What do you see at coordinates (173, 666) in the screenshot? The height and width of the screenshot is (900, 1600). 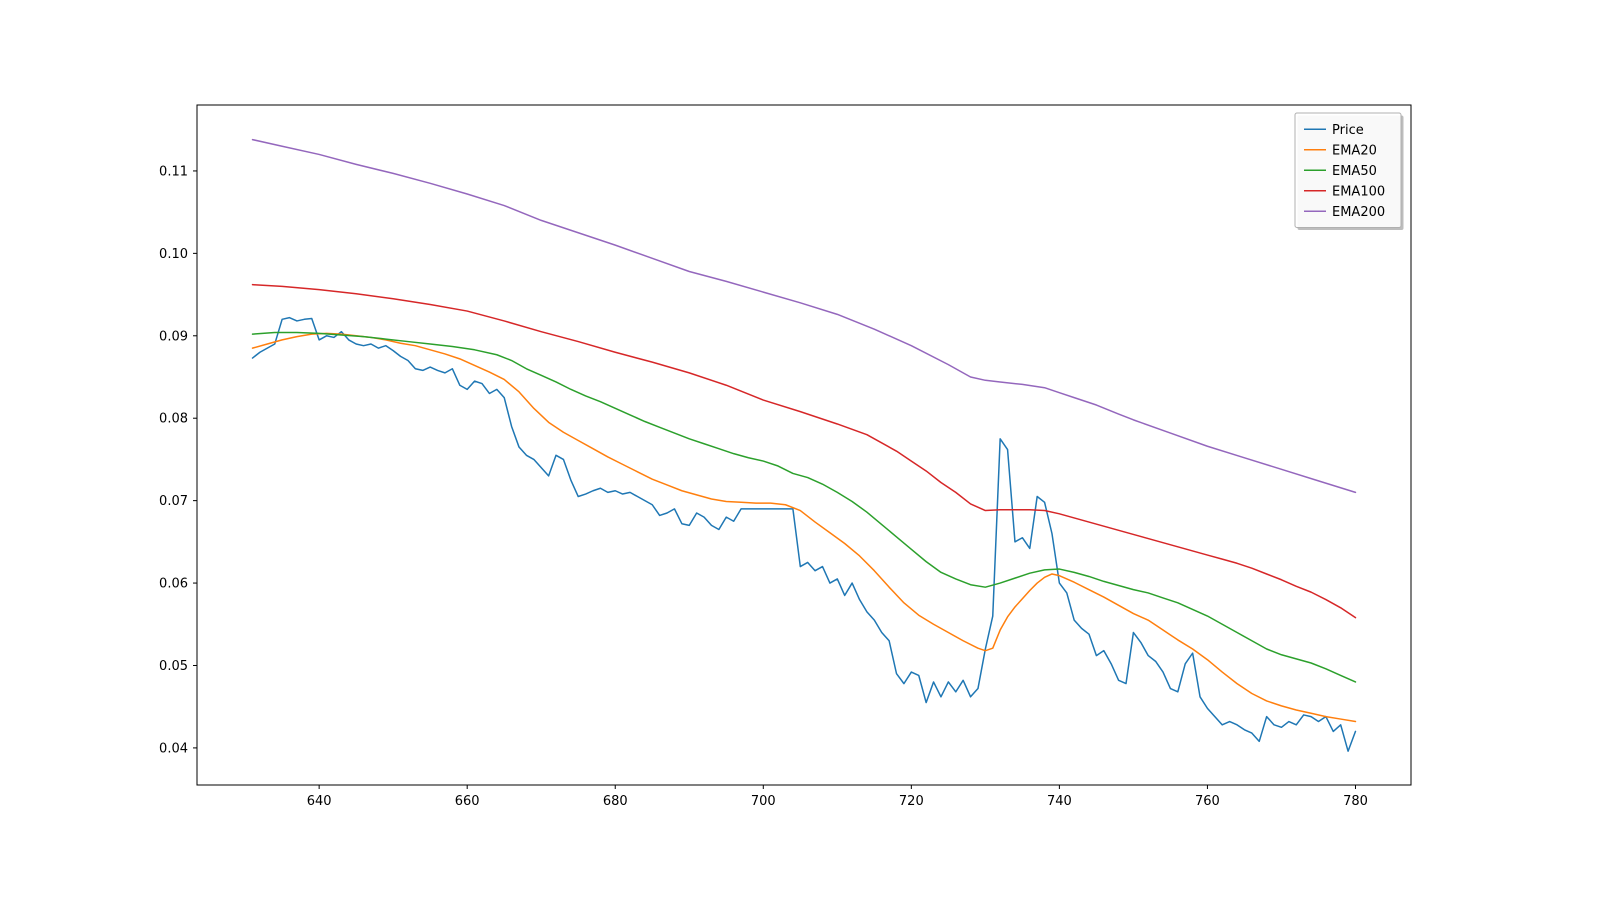 I see `y-tick-label: 0.05` at bounding box center [173, 666].